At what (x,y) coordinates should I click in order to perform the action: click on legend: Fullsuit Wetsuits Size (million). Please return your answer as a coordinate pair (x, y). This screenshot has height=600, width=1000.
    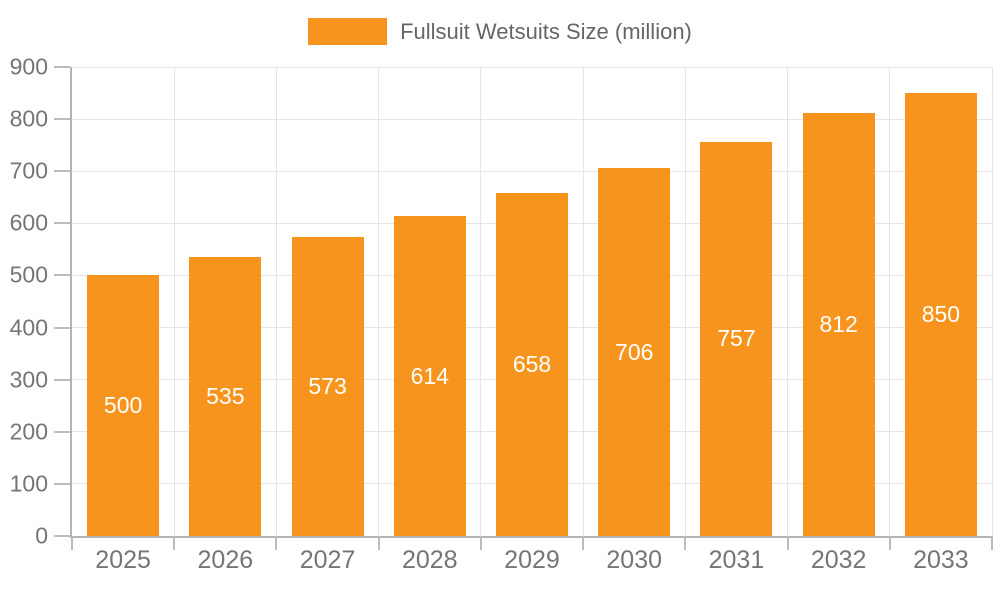
    Looking at the image, I should click on (500, 31).